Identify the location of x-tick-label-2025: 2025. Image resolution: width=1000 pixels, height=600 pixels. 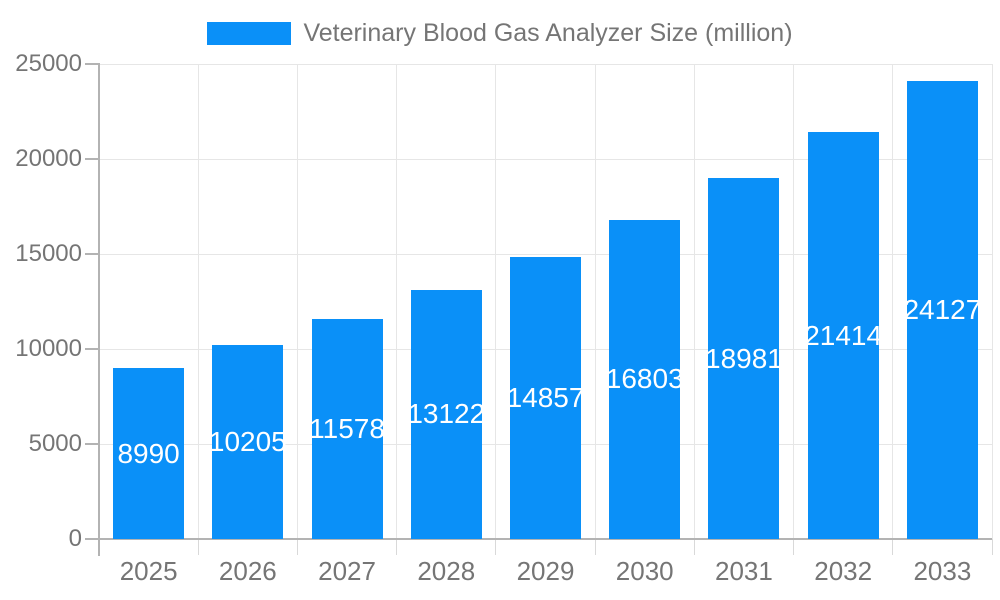
(148, 571).